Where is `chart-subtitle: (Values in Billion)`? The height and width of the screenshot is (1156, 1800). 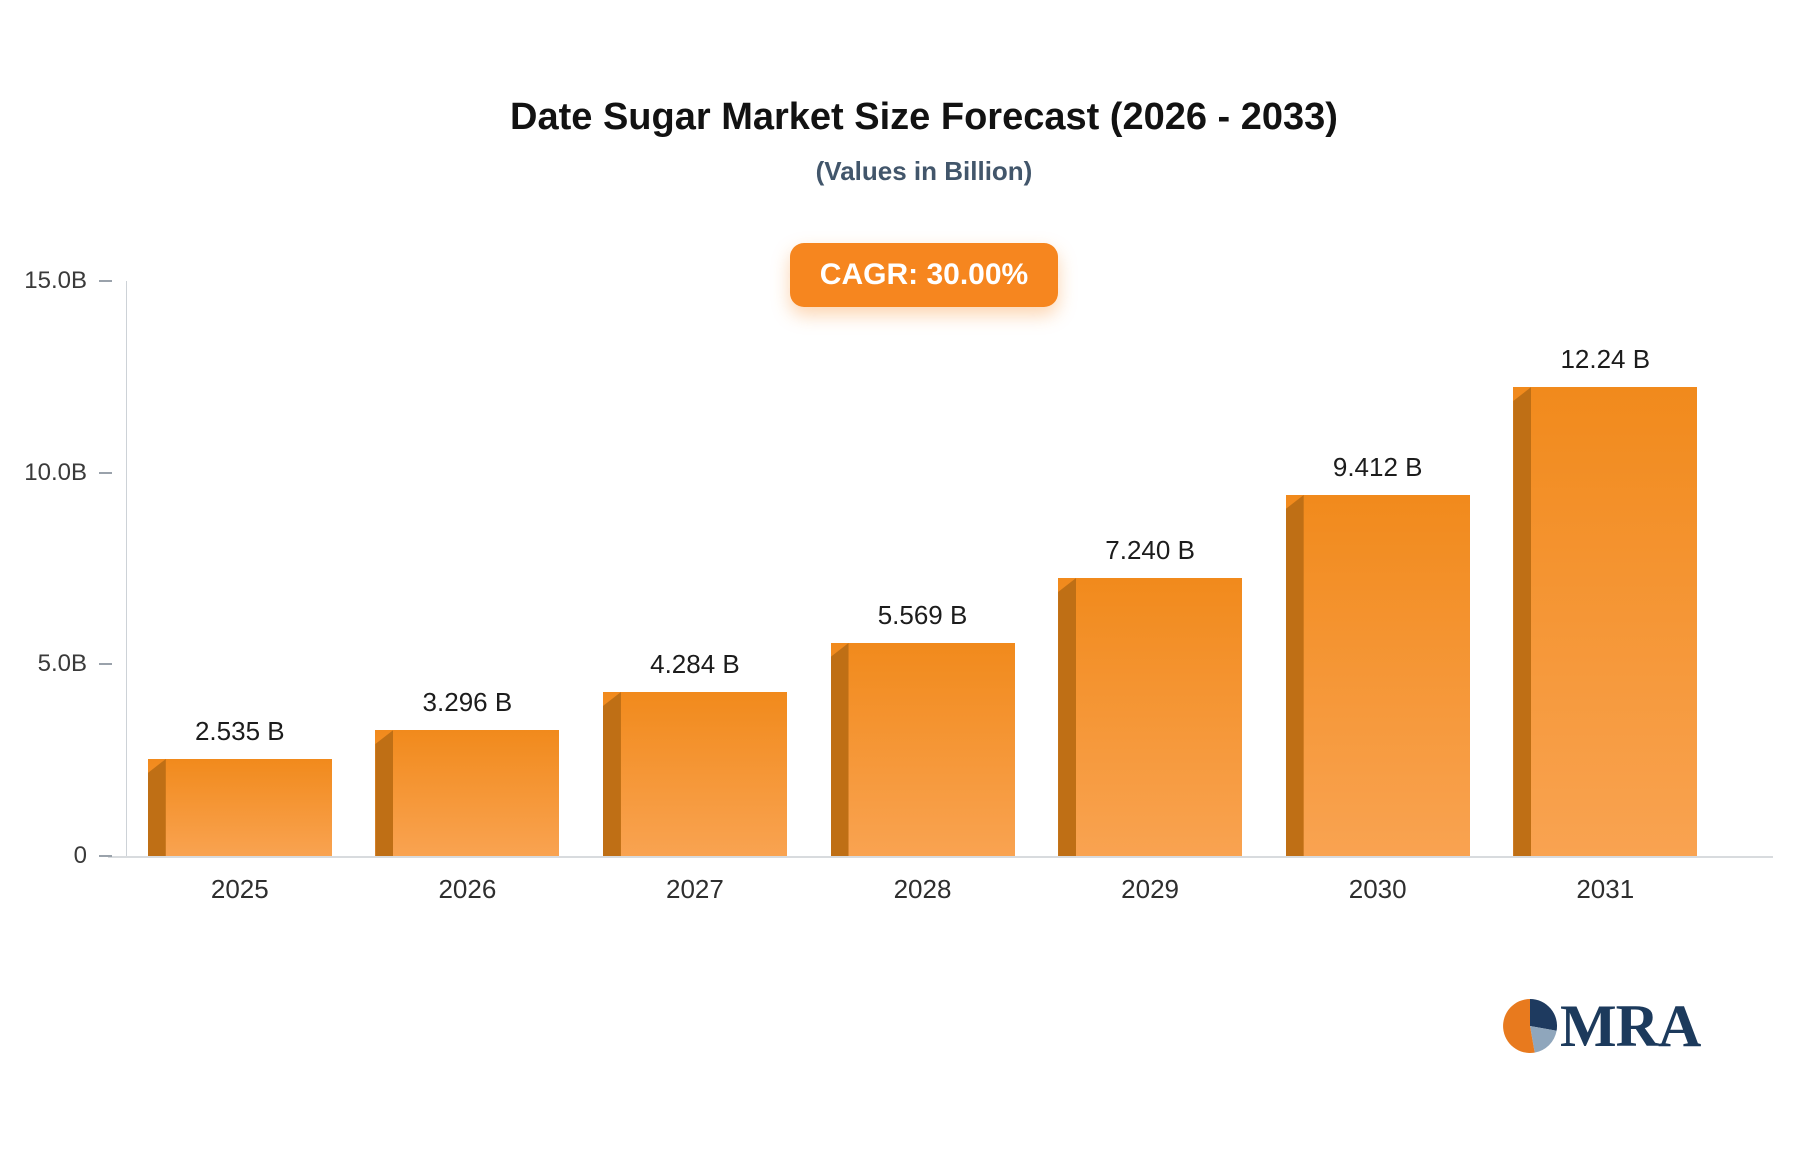
chart-subtitle: (Values in Billion) is located at coordinates (924, 170).